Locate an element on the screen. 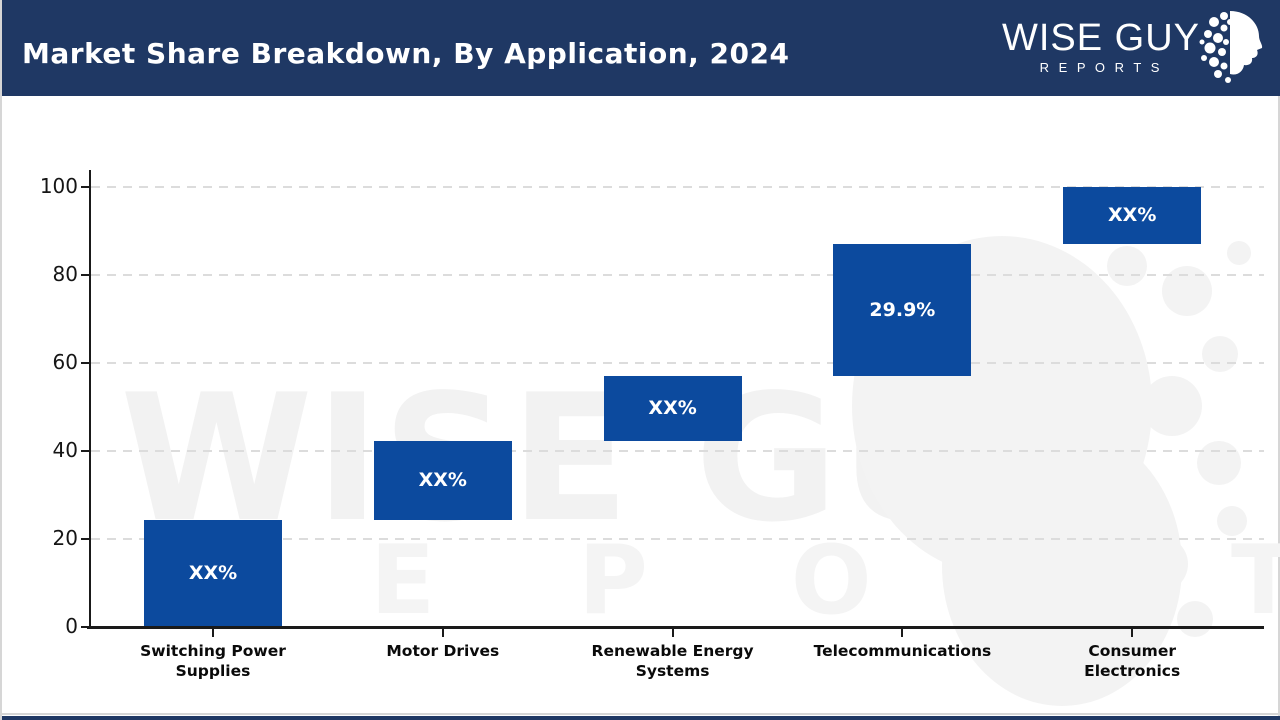 The image size is (1280, 720). wiseguy-logo: WISE GUY R E P O R T S is located at coordinates (1135, 47).